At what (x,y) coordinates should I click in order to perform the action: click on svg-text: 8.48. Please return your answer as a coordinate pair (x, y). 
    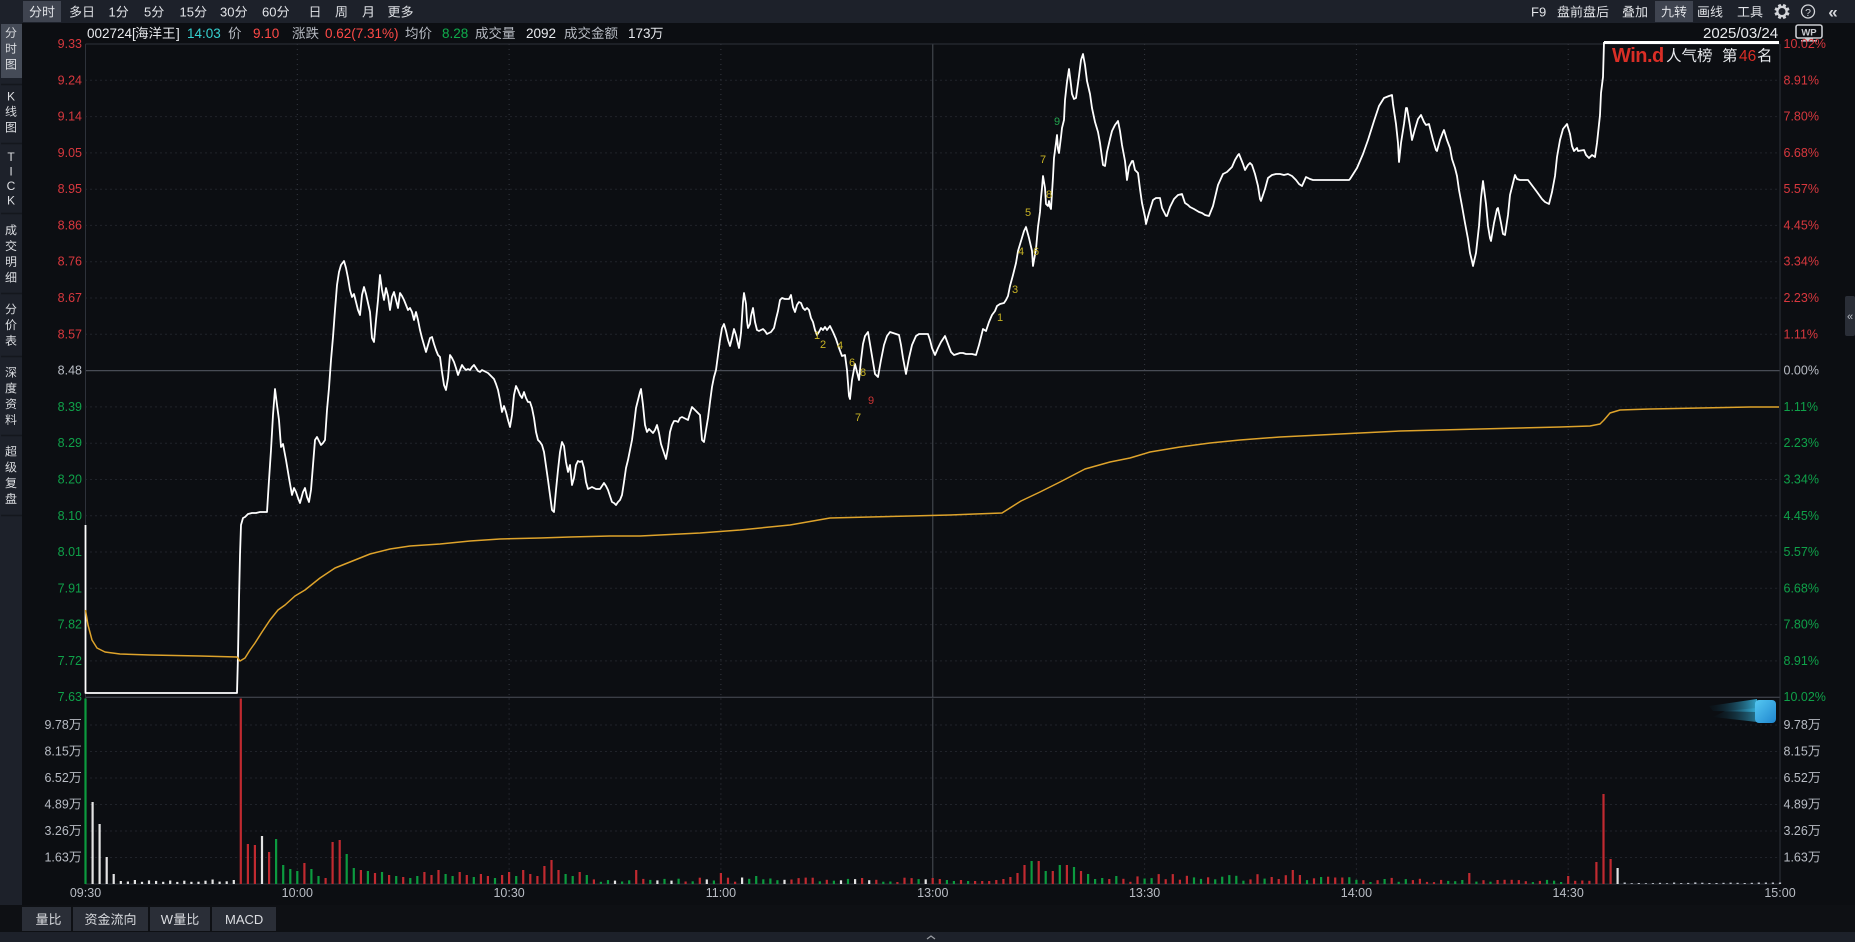
    Looking at the image, I should click on (70, 371).